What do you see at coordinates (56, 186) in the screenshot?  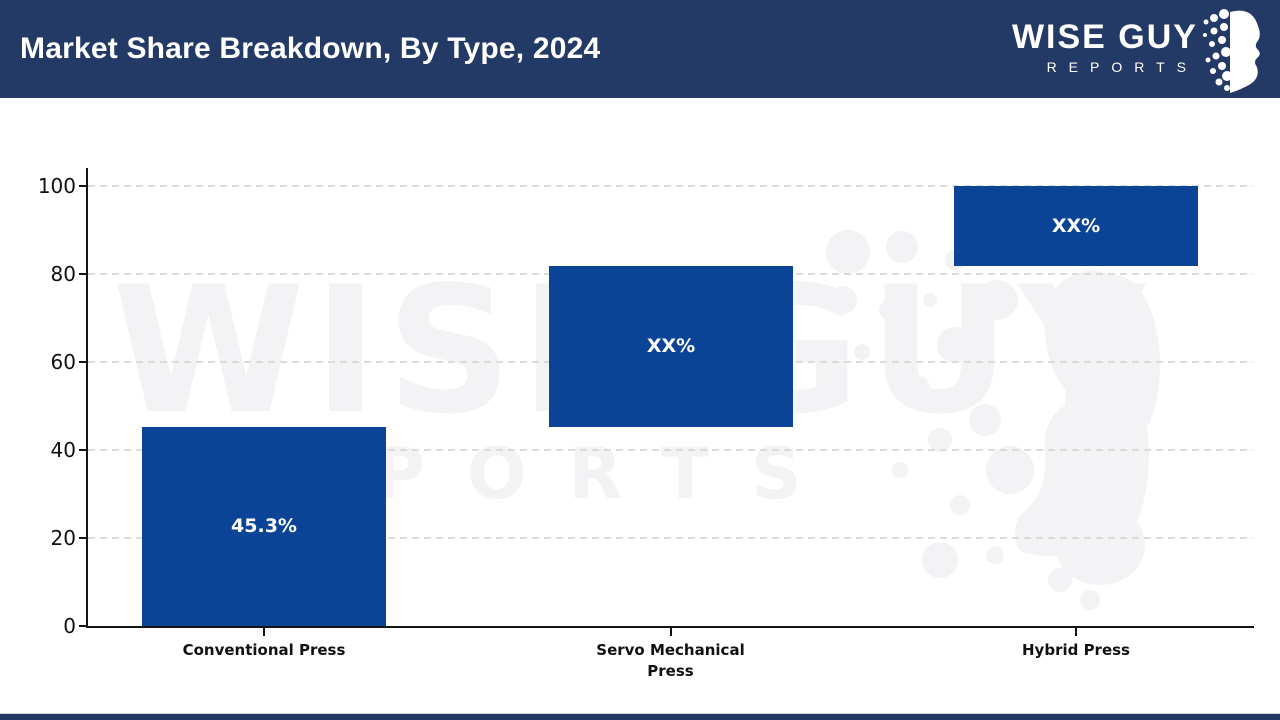 I see `y-tick-label: 100` at bounding box center [56, 186].